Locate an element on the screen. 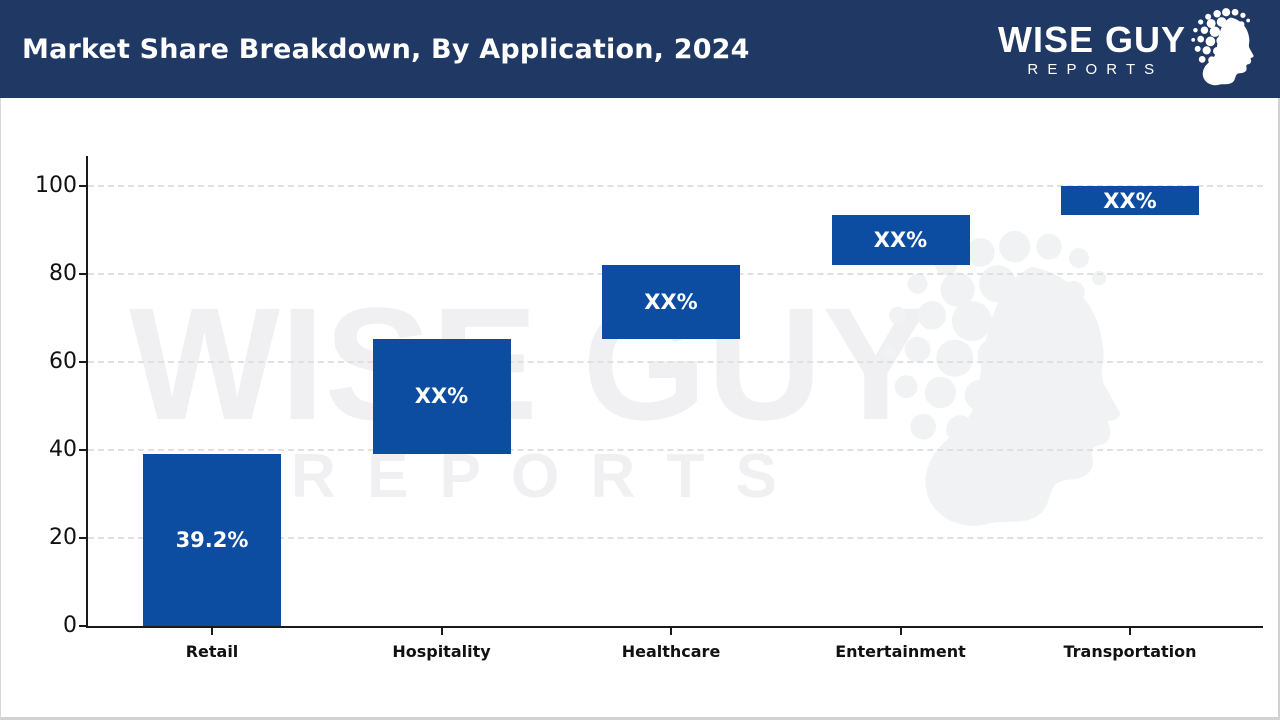 The image size is (1280, 720). x-tick-label: Hospitality is located at coordinates (441, 651).